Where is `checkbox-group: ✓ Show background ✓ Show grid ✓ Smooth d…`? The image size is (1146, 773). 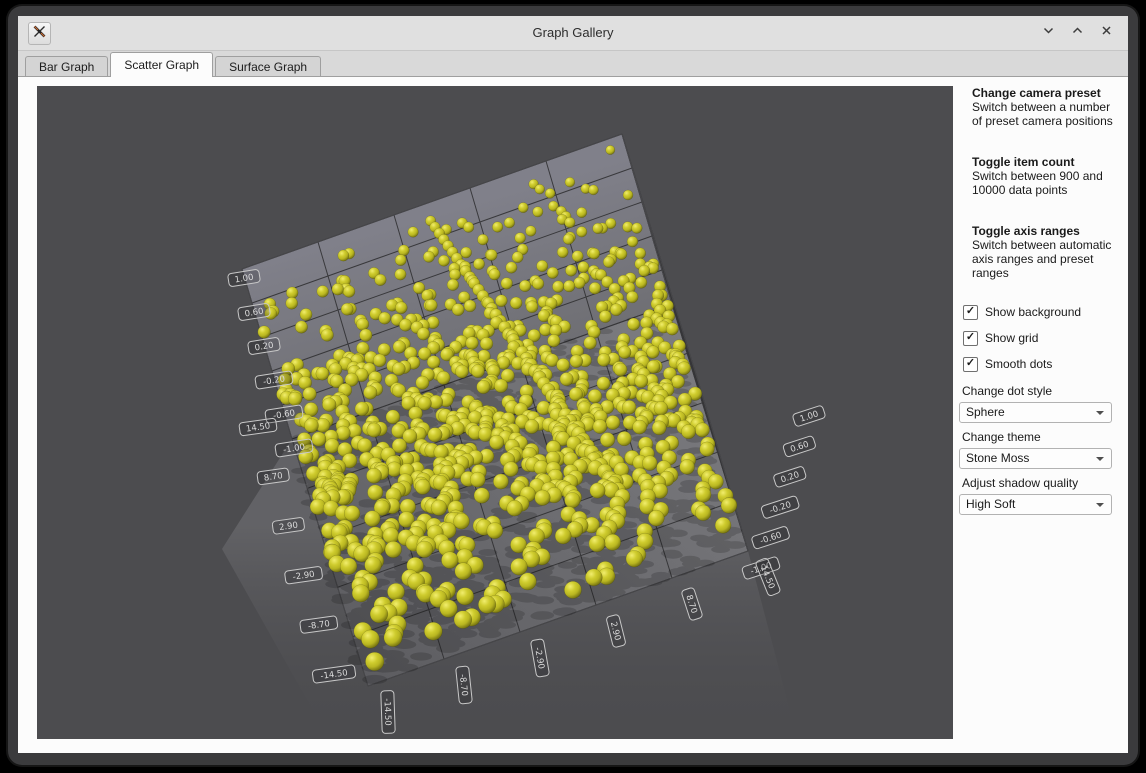 checkbox-group: ✓ Show background ✓ Show grid ✓ Smooth d… is located at coordinates (1036, 338).